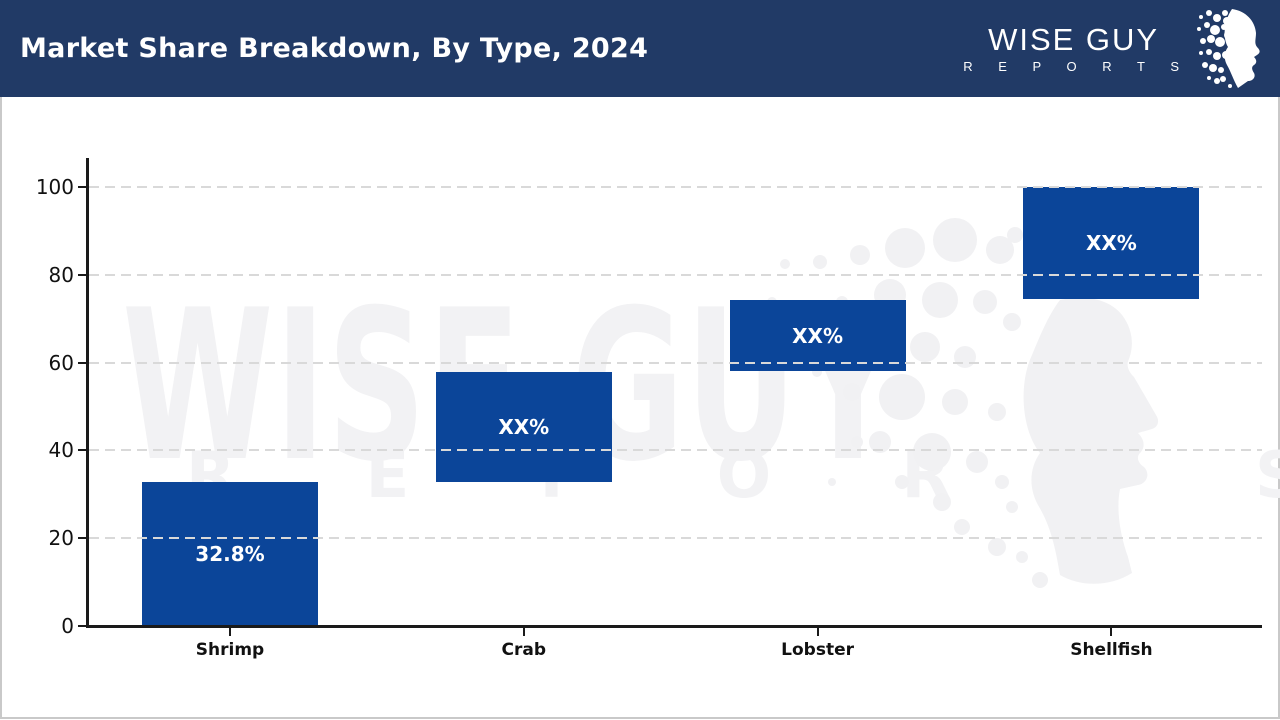 The width and height of the screenshot is (1280, 720). What do you see at coordinates (61, 450) in the screenshot?
I see `y-axis-tick-label: 40` at bounding box center [61, 450].